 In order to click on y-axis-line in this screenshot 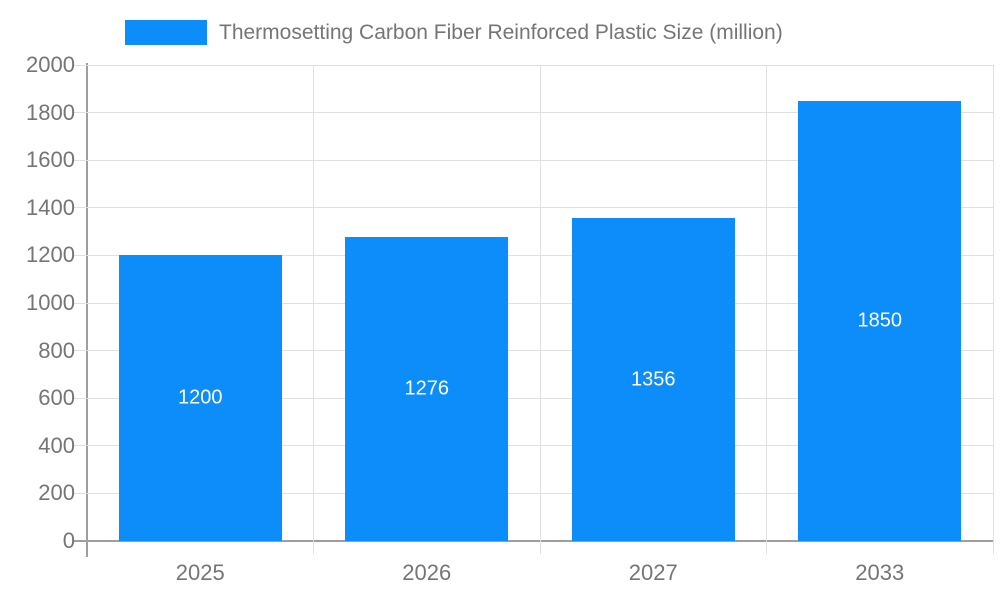, I will do `click(87, 310)`.